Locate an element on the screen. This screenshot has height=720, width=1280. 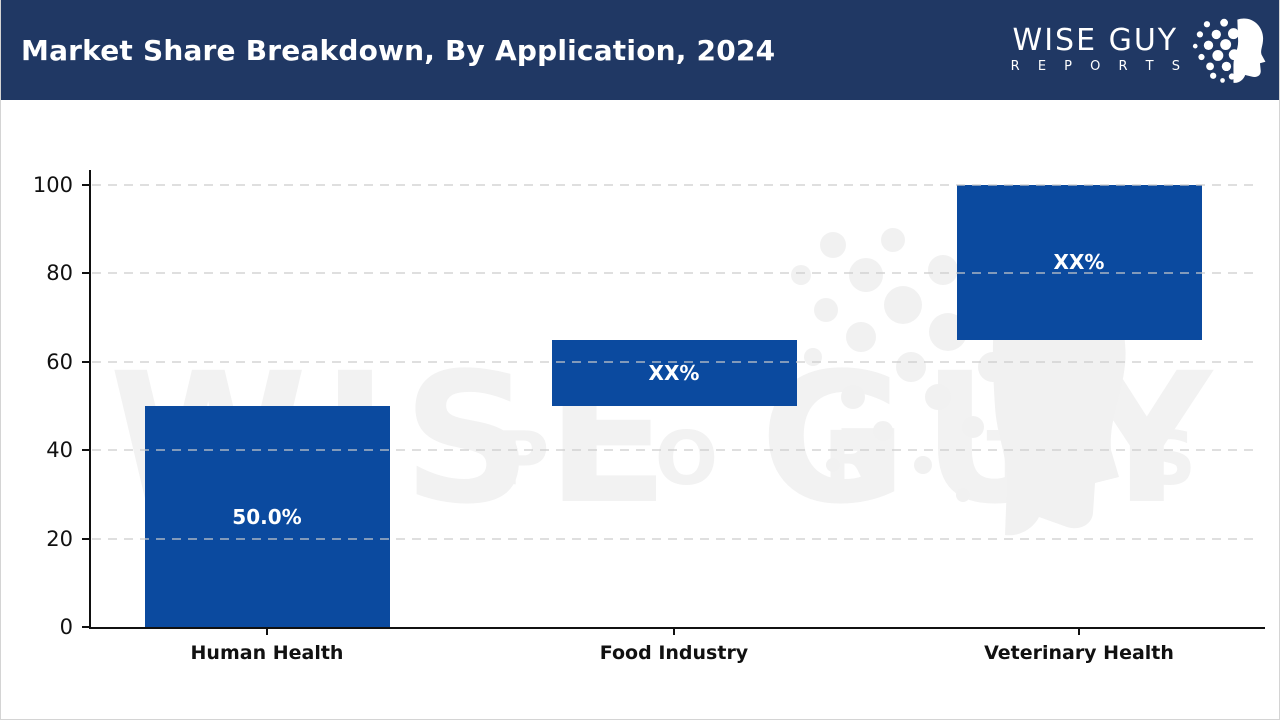
x-category-label-human-health: Human Health is located at coordinates (267, 653).